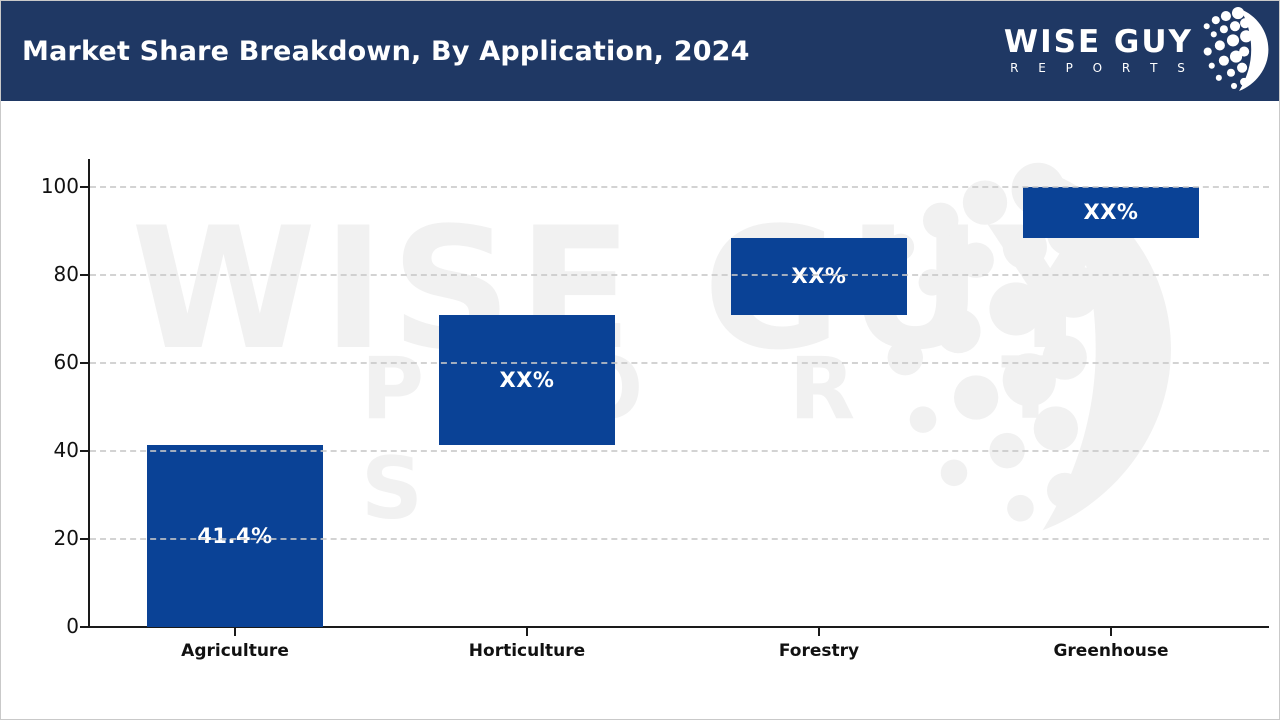  I want to click on y-tick-label-100: 100, so click(59, 186).